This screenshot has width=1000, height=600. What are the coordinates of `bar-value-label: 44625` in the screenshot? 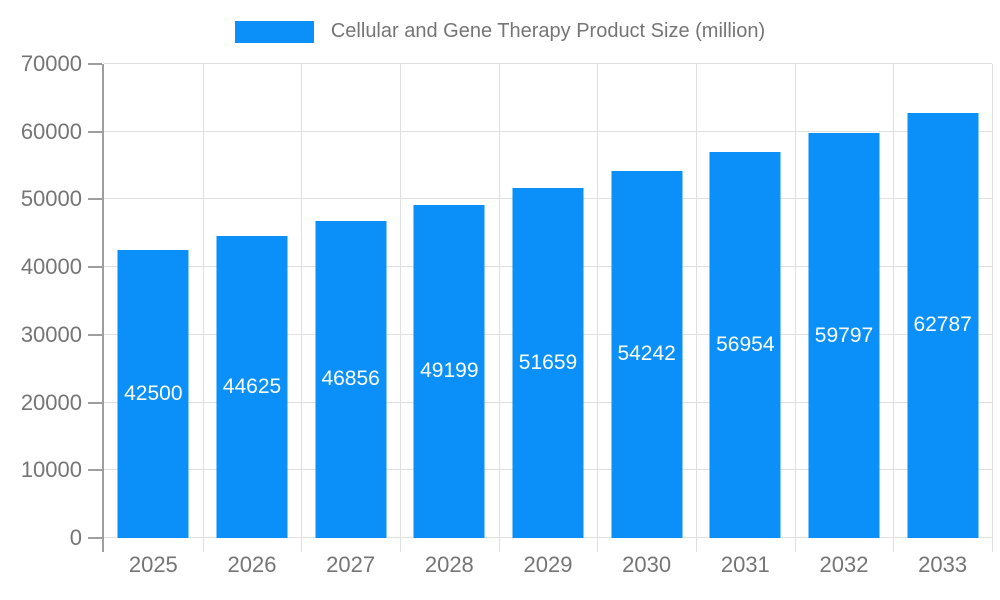 It's located at (252, 386).